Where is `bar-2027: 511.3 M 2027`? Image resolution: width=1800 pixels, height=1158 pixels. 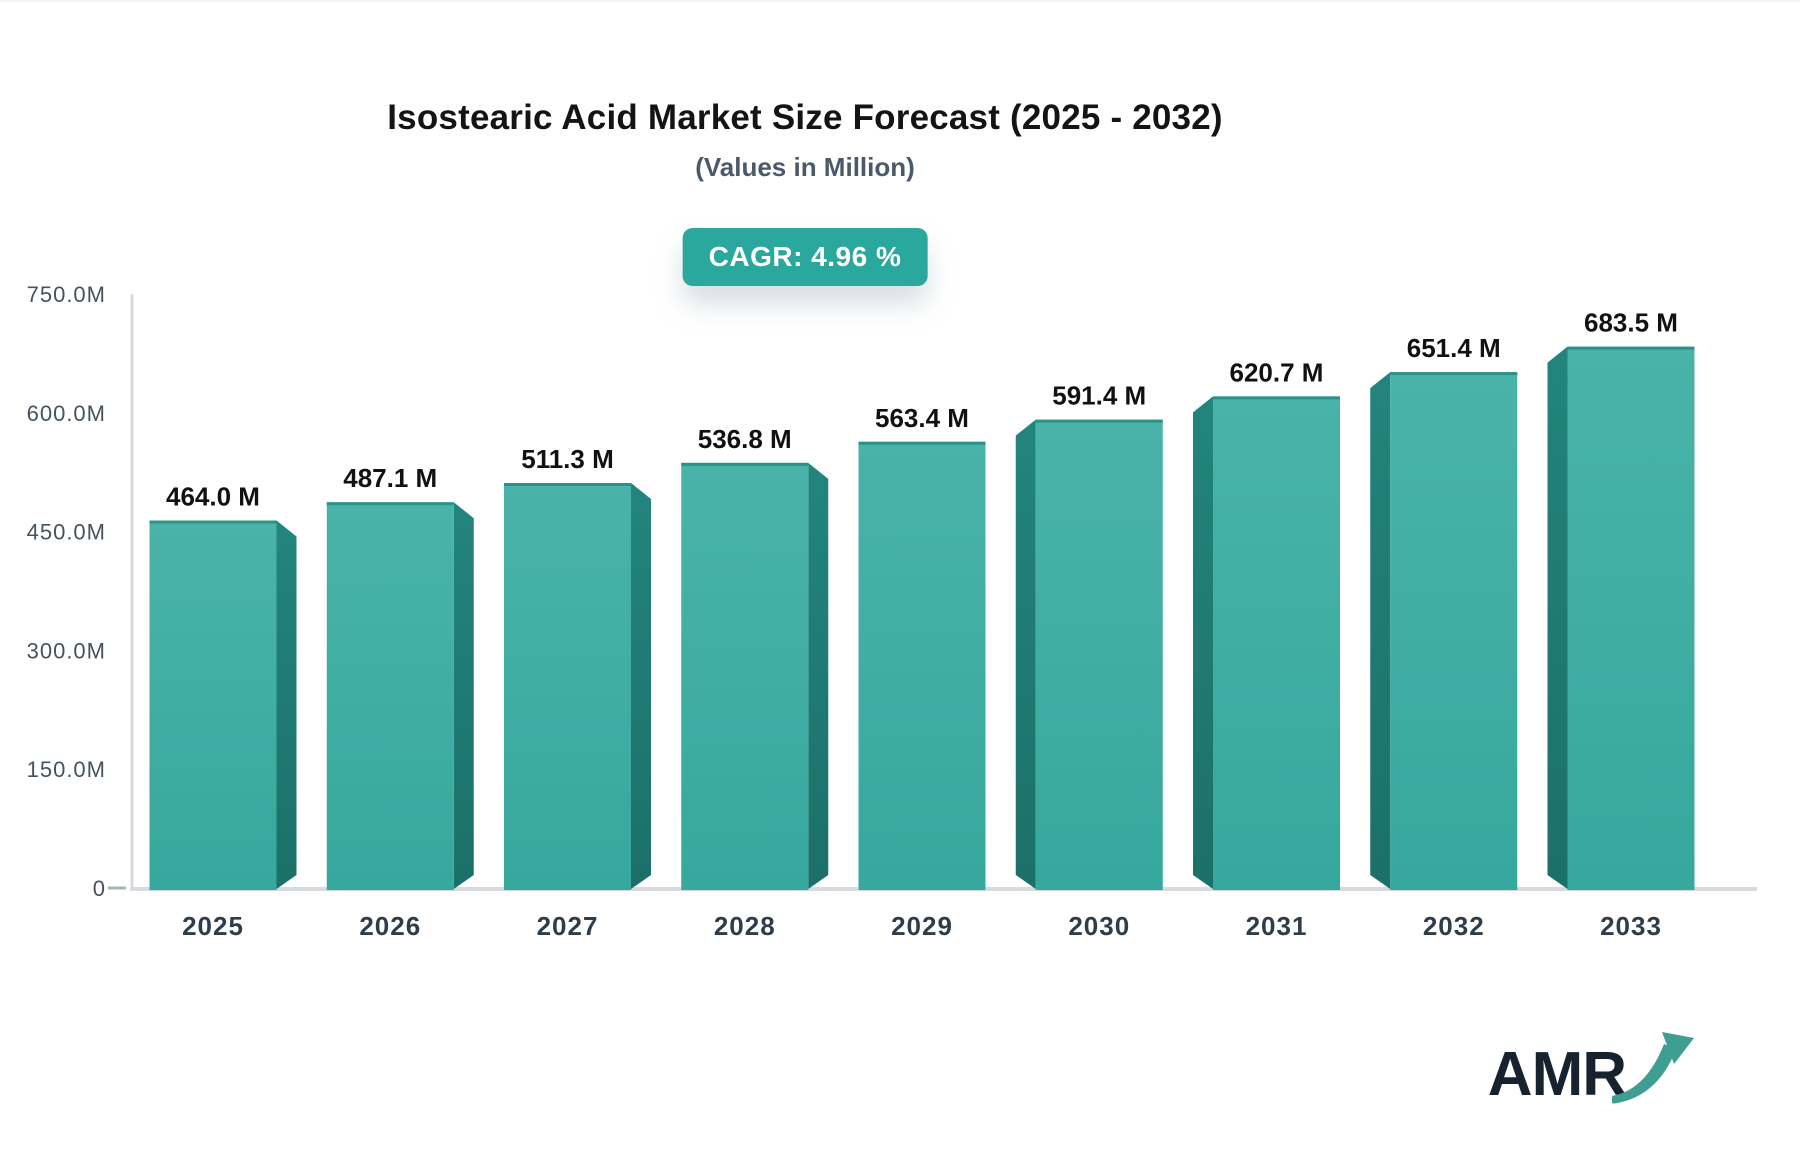 bar-2027: 511.3 M 2027 is located at coordinates (577, 692).